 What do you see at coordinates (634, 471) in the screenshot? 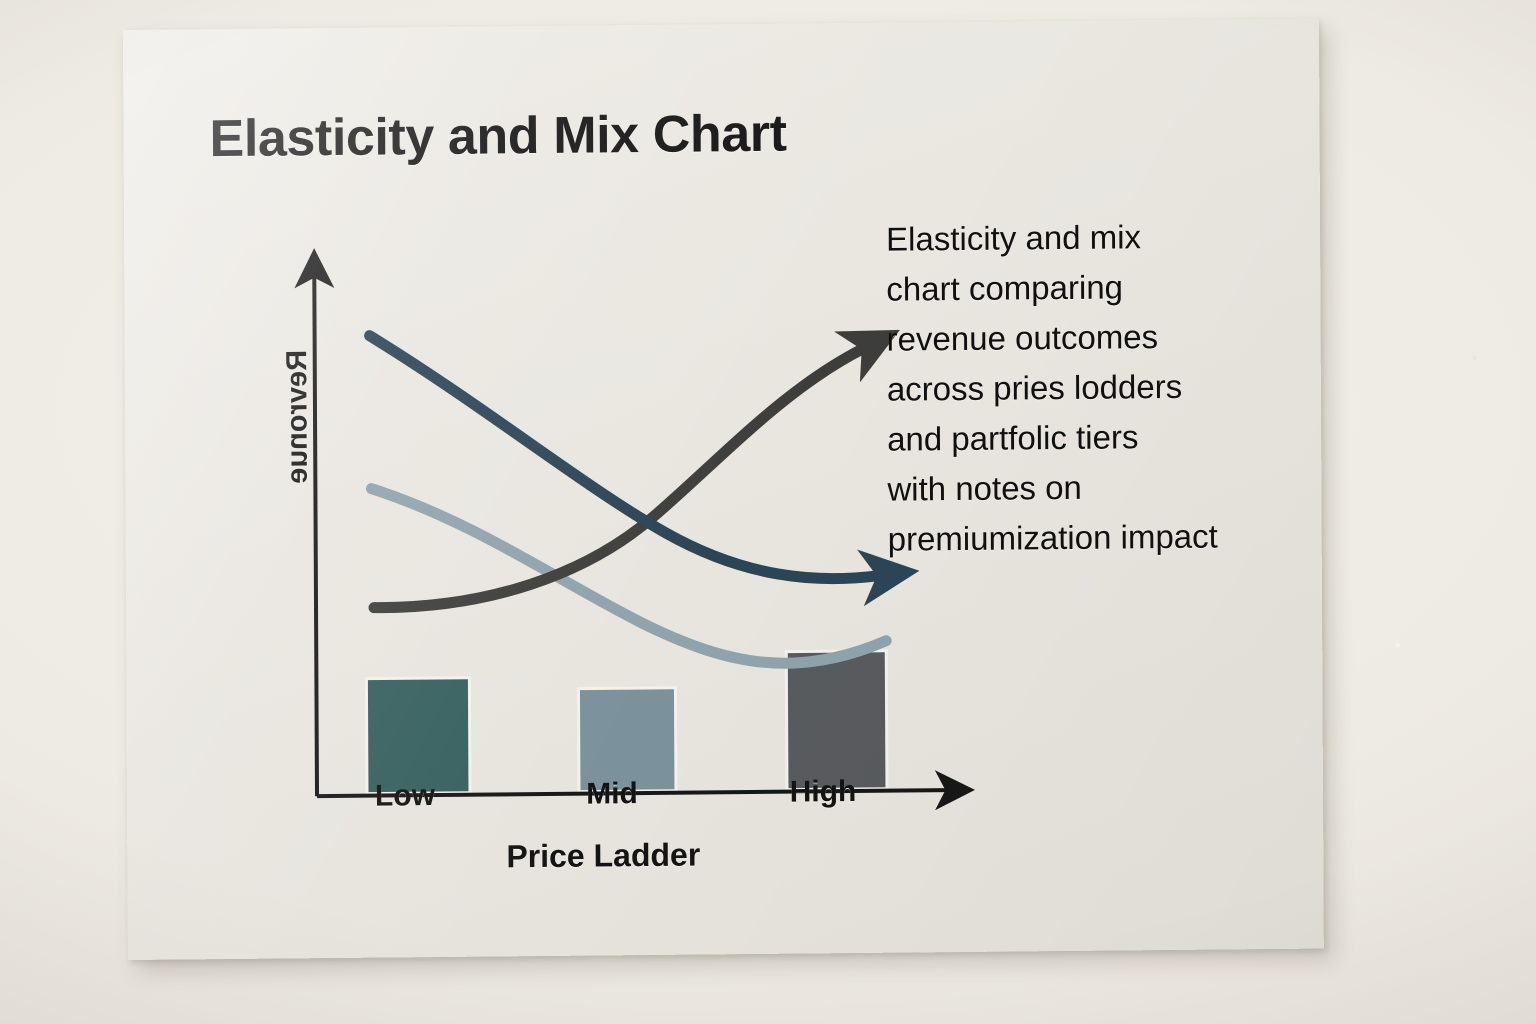
I see `curve-premiumization` at bounding box center [634, 471].